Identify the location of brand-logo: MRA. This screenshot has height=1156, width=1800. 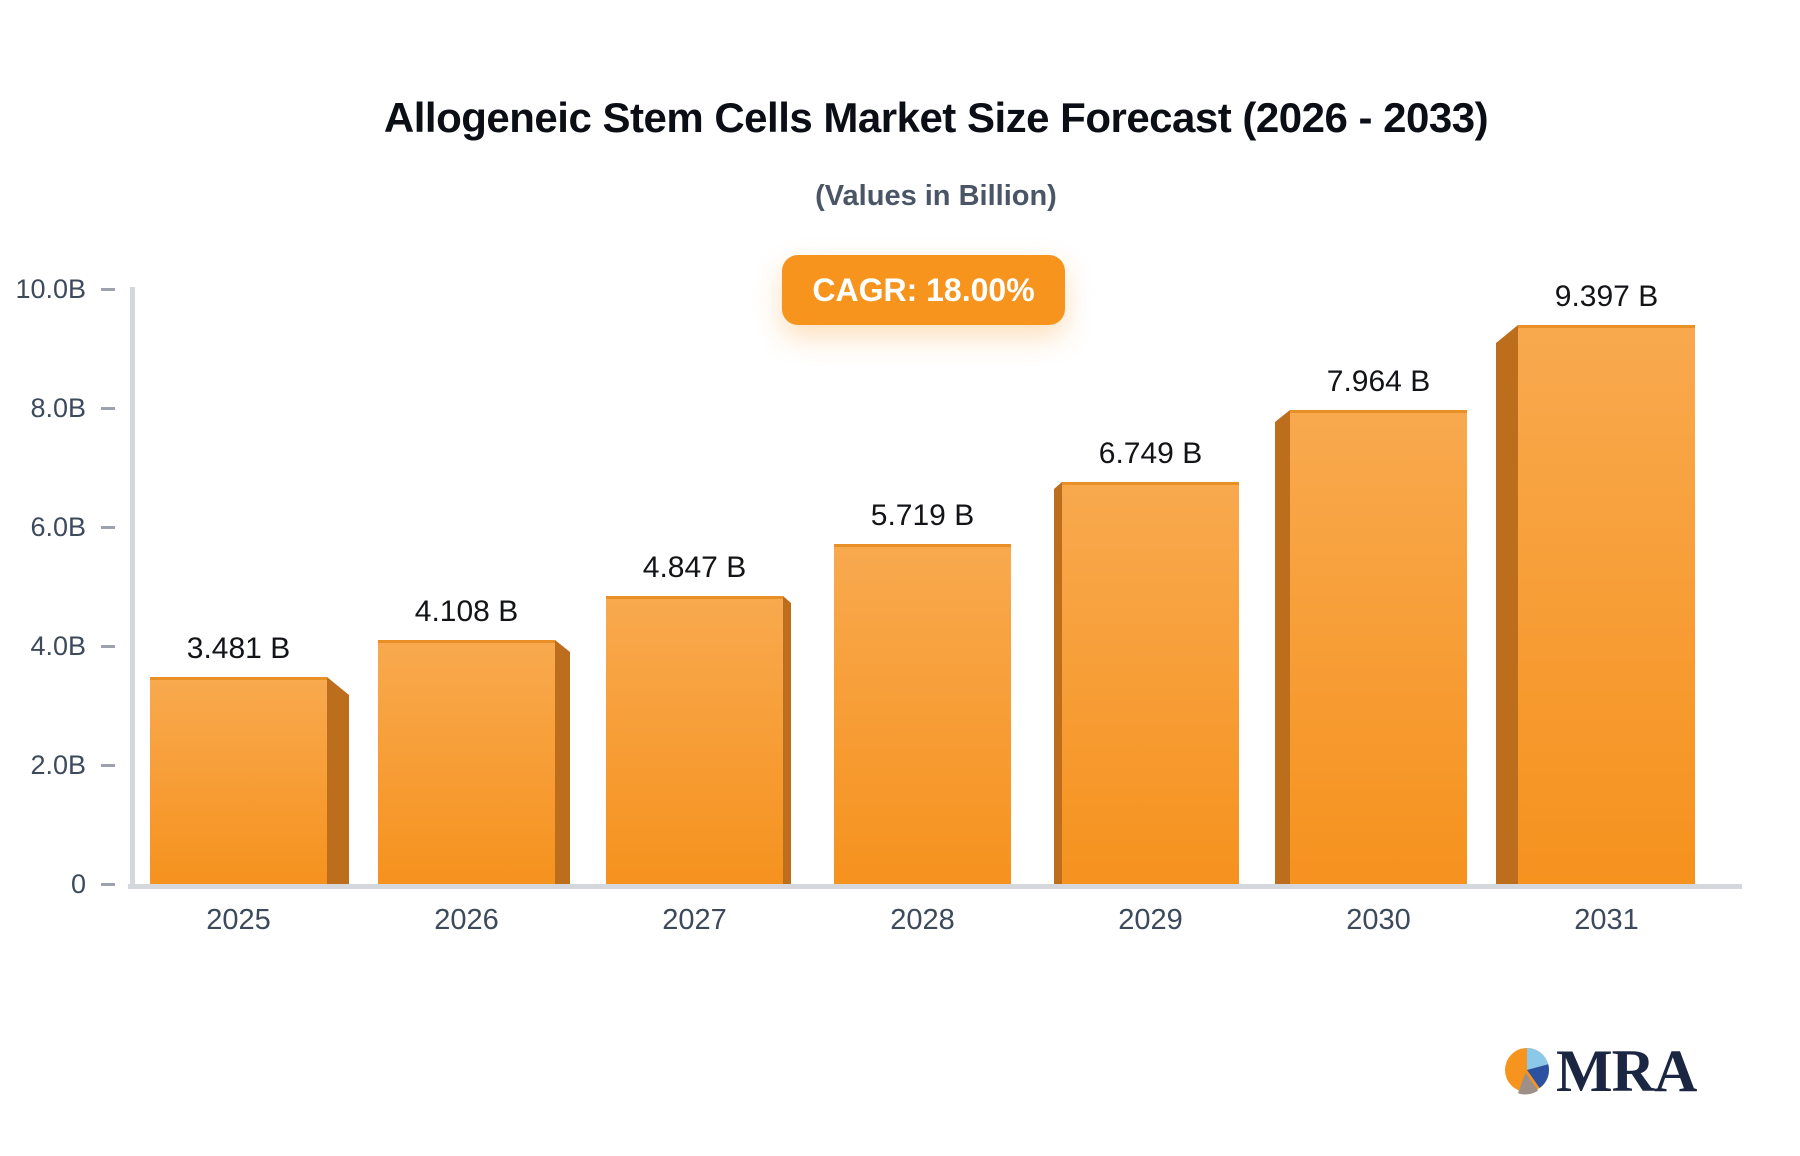
(1599, 1071).